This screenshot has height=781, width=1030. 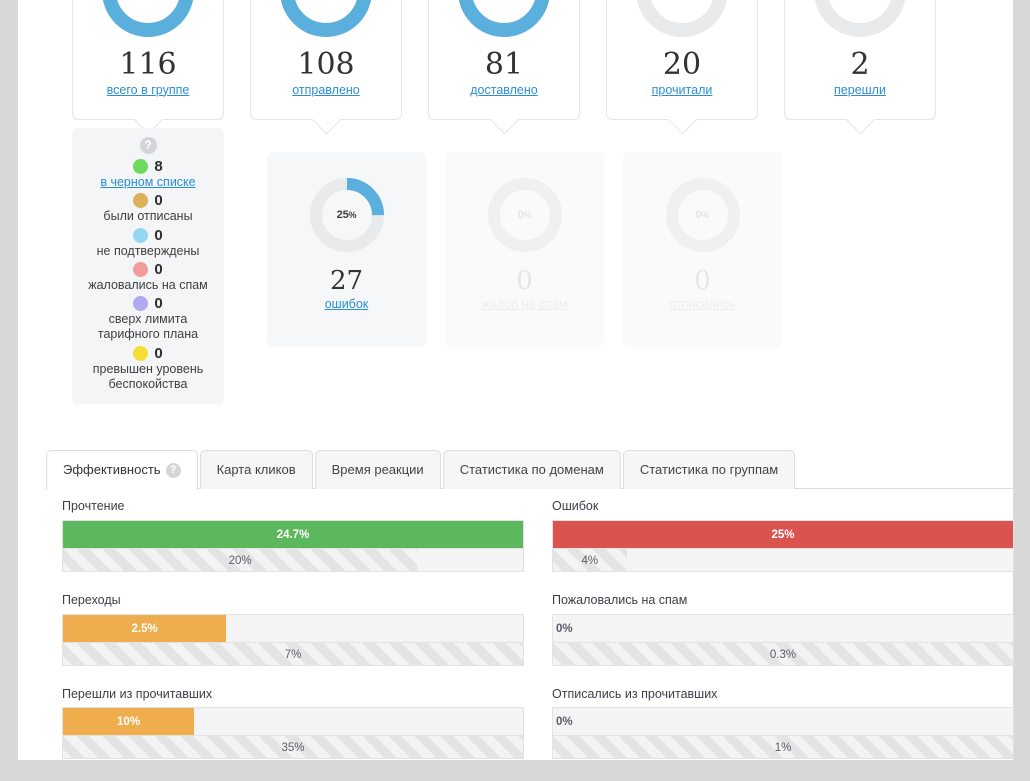 I want to click on tab-label: Время реакции, so click(x=377, y=469).